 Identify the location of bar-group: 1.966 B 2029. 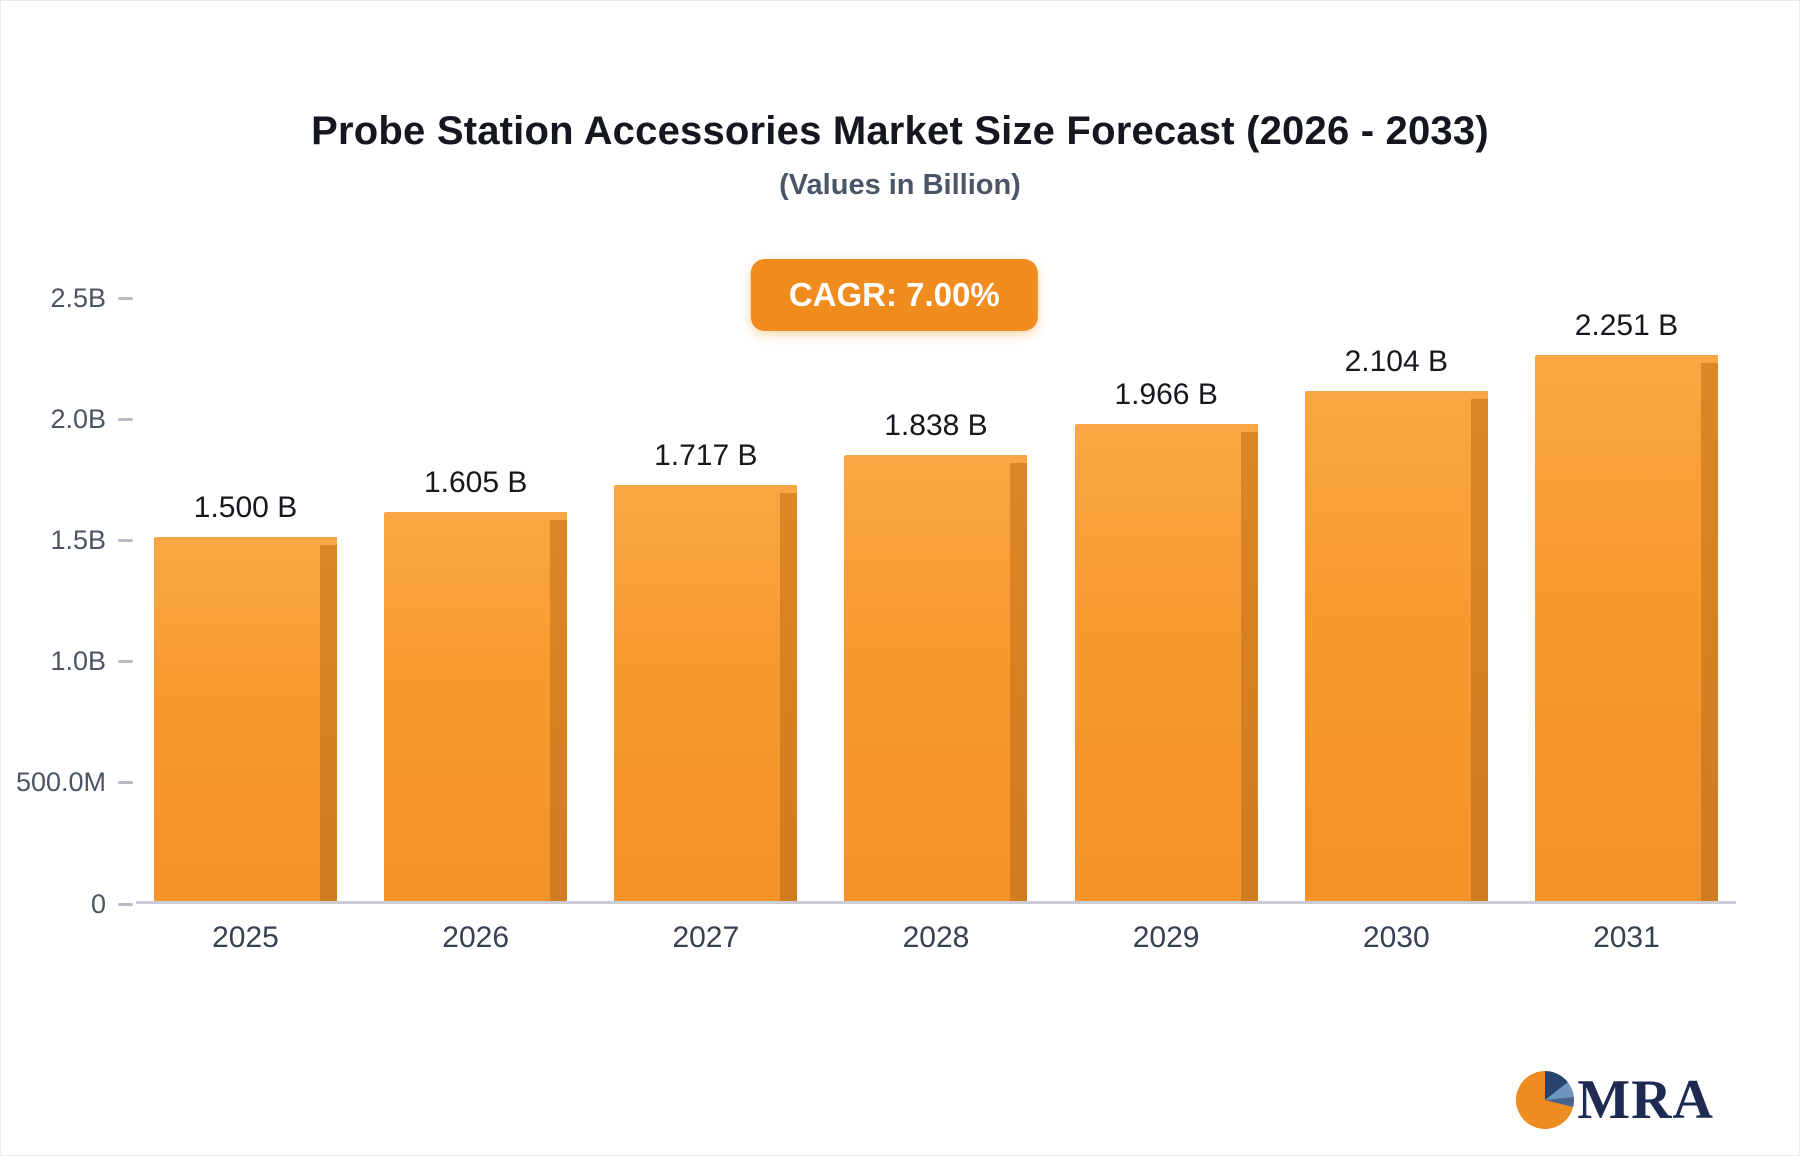
(1166, 666).